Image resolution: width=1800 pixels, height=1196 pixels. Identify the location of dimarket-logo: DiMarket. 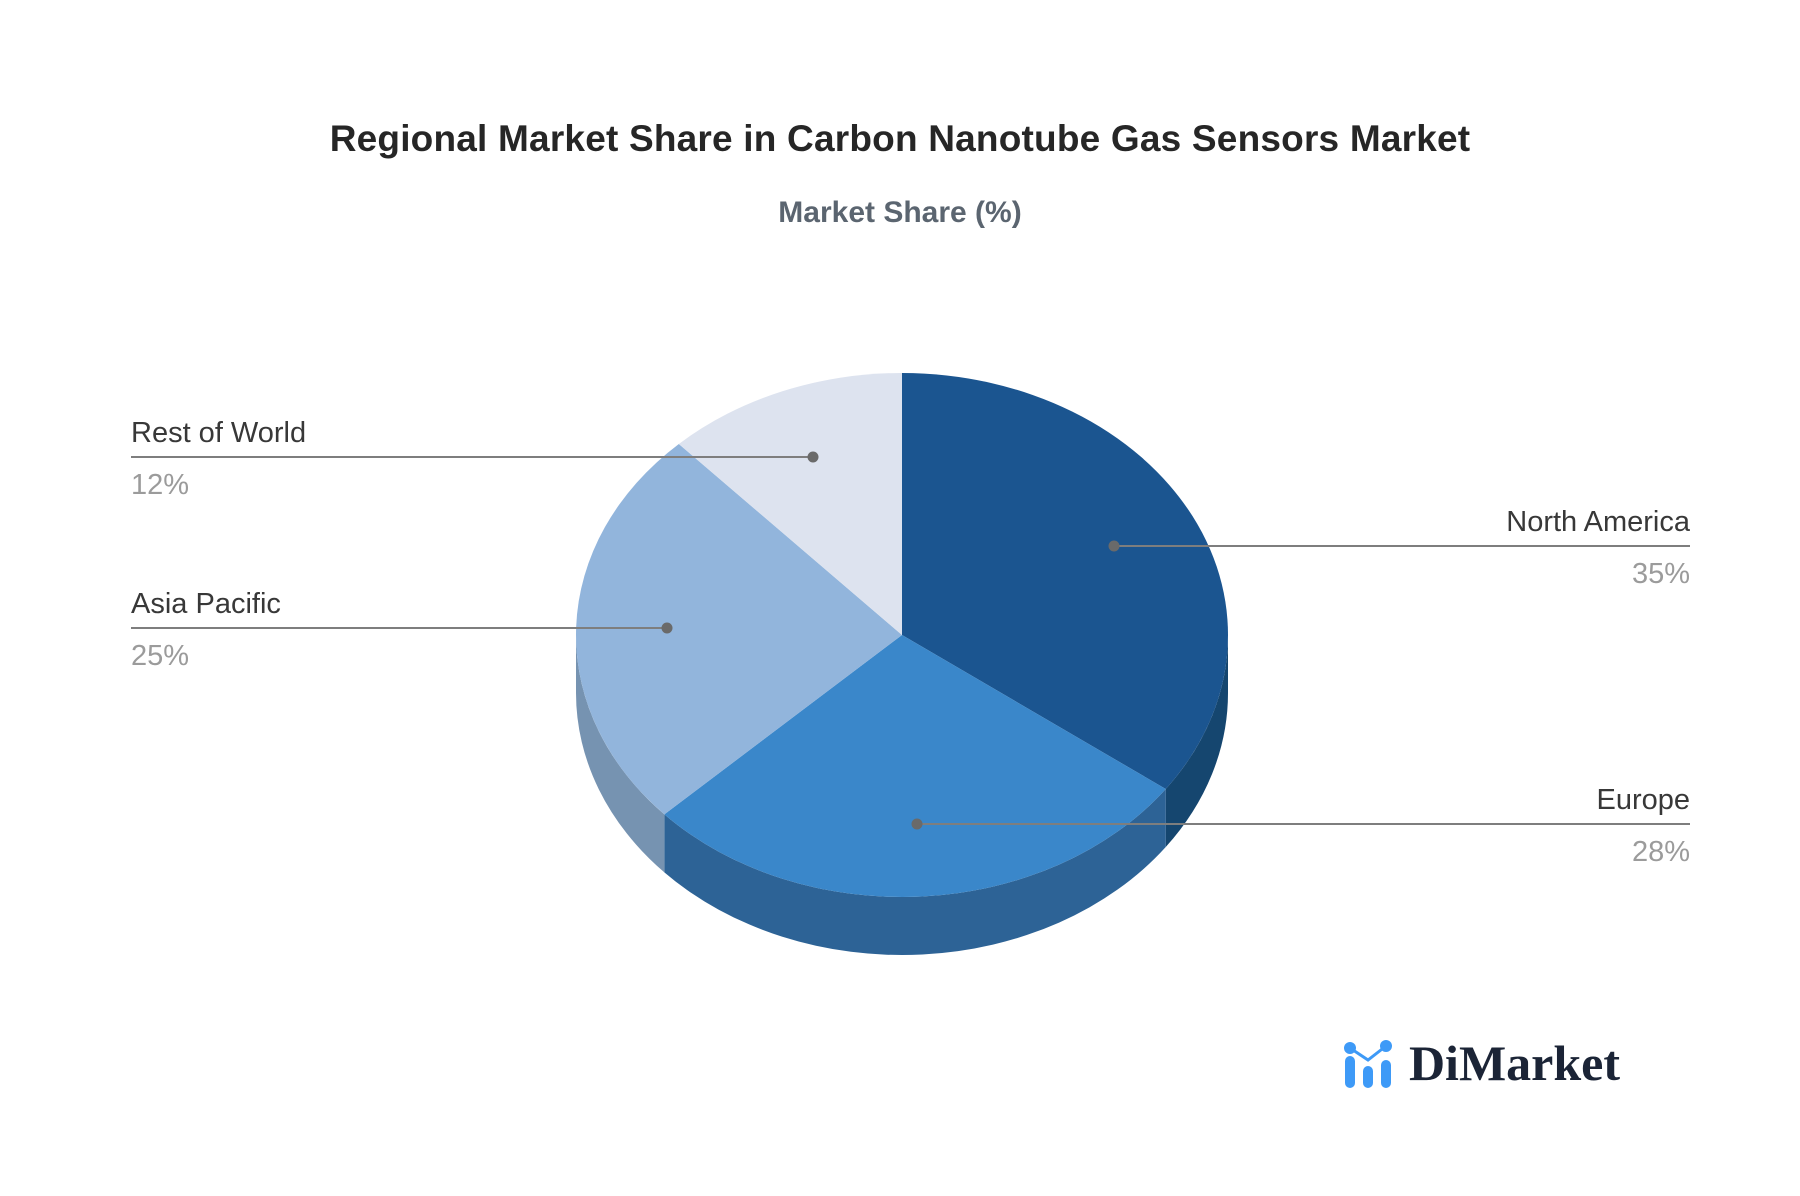
(1481, 1063).